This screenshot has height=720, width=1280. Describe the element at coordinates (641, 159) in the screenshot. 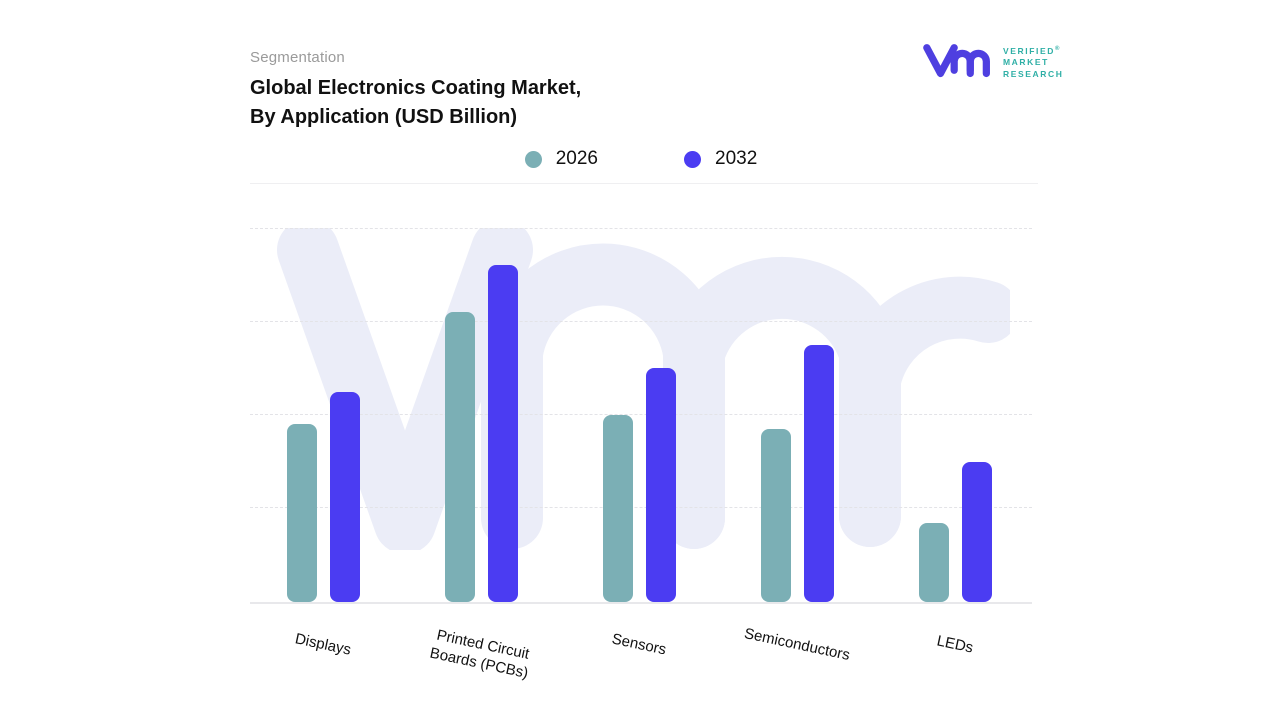

I see `legend: 2026 2032` at that location.